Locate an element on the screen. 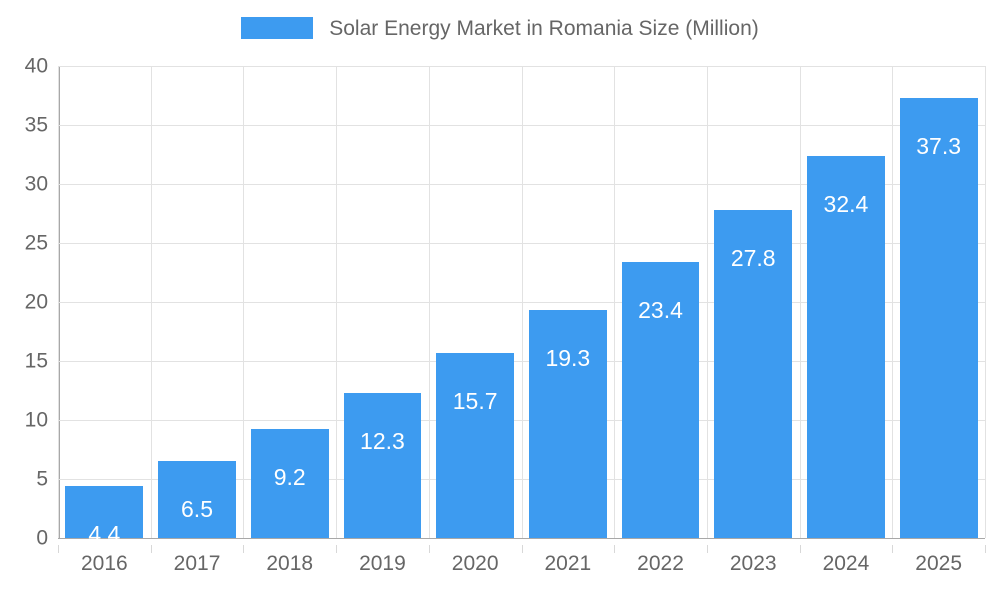  bar-group: 9.2 is located at coordinates (289, 302).